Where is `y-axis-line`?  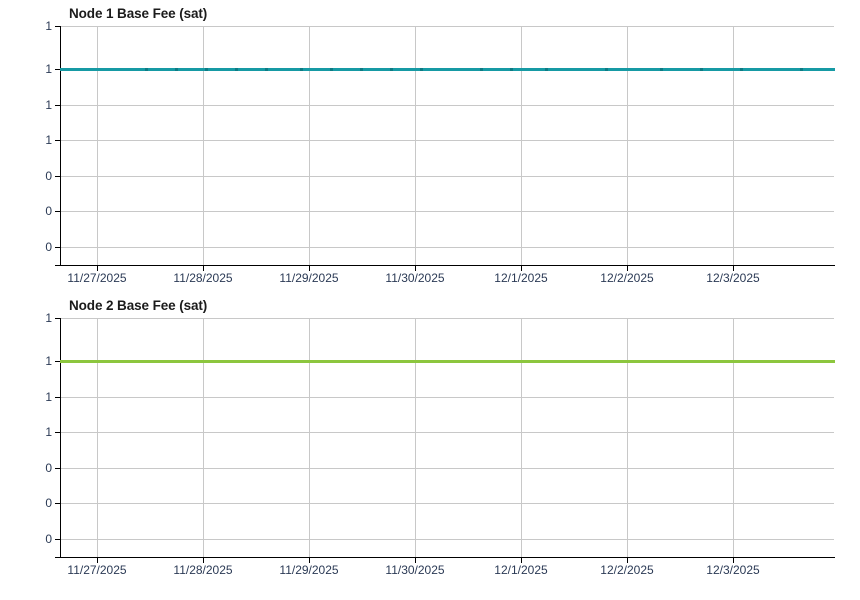
y-axis-line is located at coordinates (60, 438).